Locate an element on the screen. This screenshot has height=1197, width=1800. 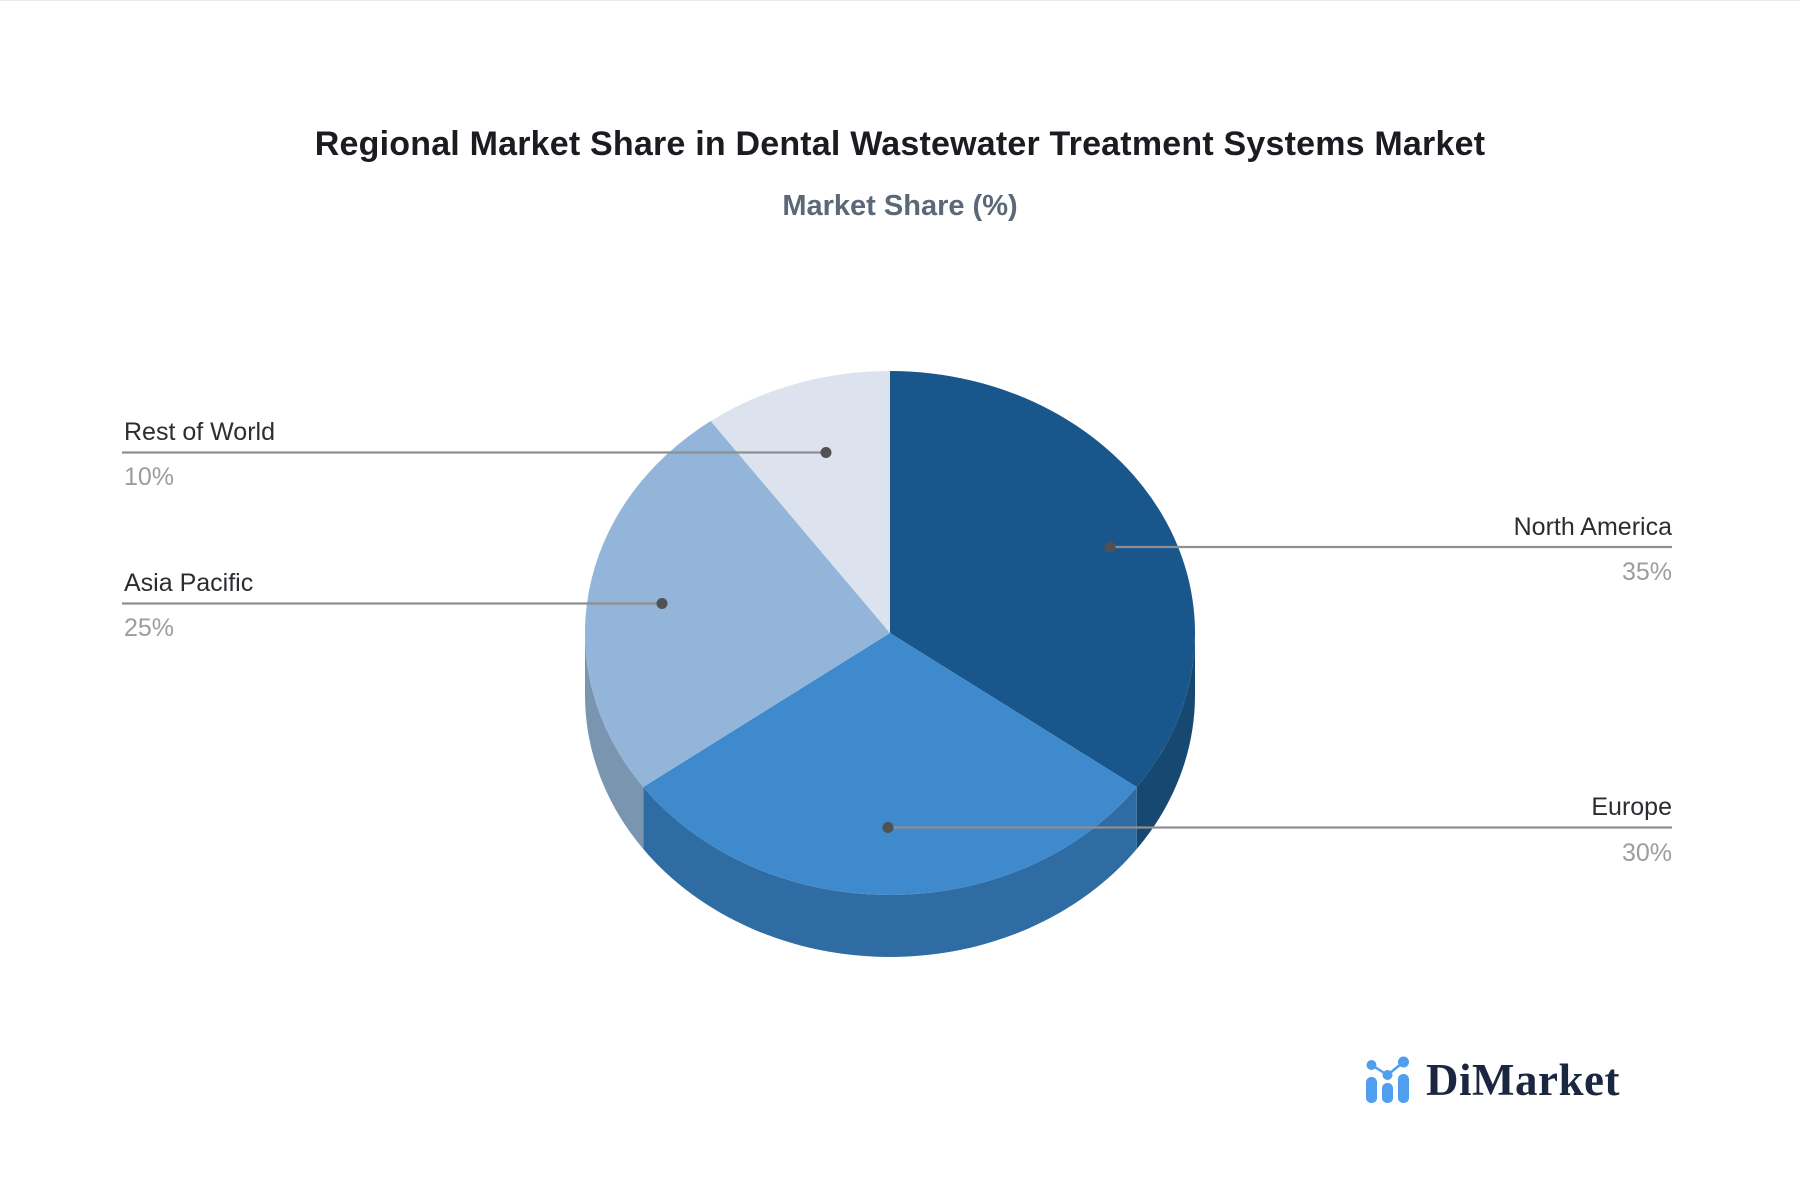
pie-slice-europe is located at coordinates (890, 764).